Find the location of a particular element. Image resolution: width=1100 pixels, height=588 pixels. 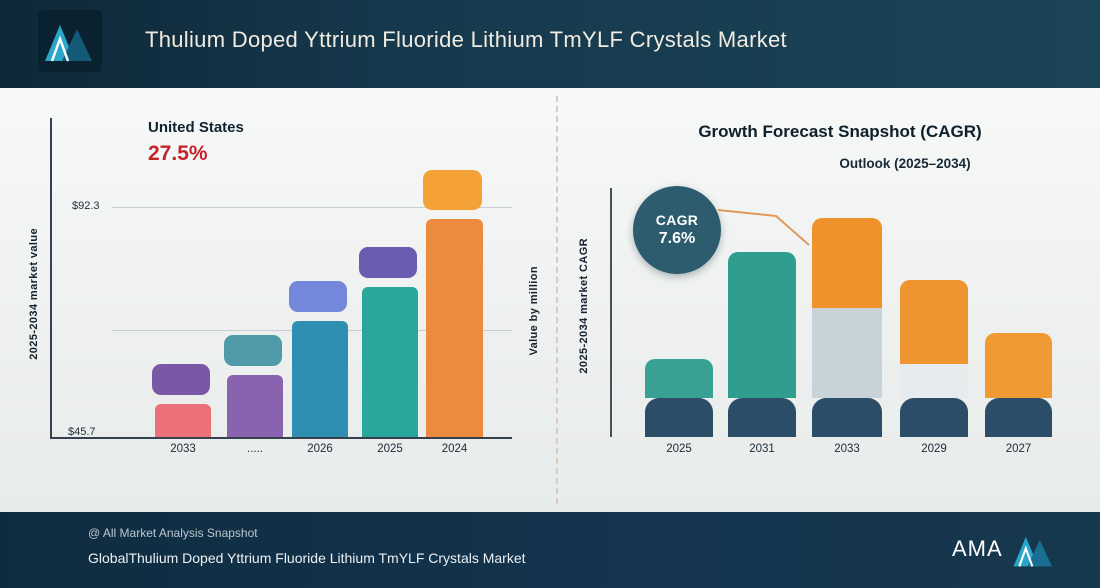

left-y-axis-line is located at coordinates (51, 278).